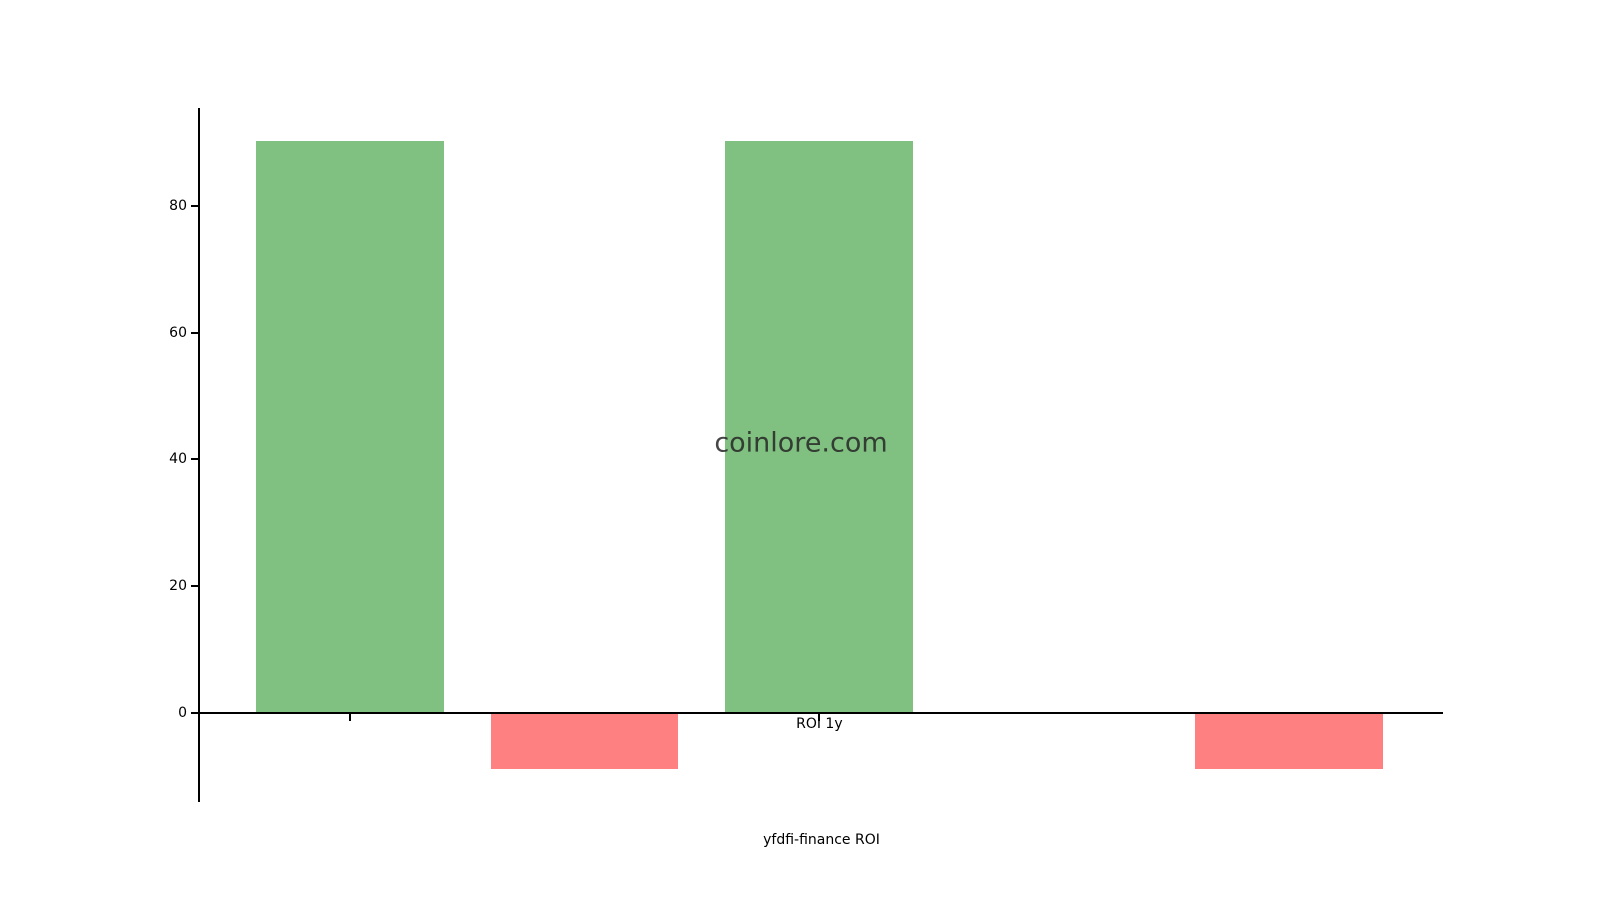 The width and height of the screenshot is (1600, 900). Describe the element at coordinates (821, 712) in the screenshot. I see `x-axis-zero-line` at that location.